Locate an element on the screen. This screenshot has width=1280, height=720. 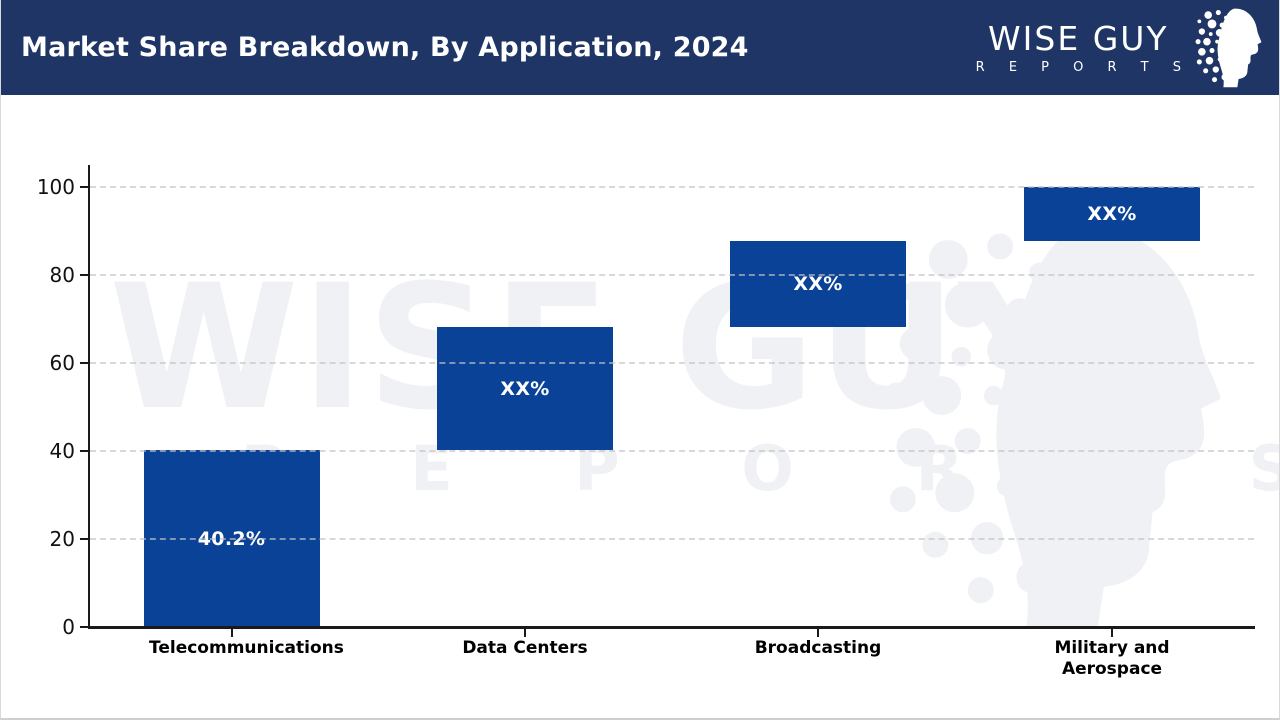
y-tick-label: 60 is located at coordinates (62, 363).